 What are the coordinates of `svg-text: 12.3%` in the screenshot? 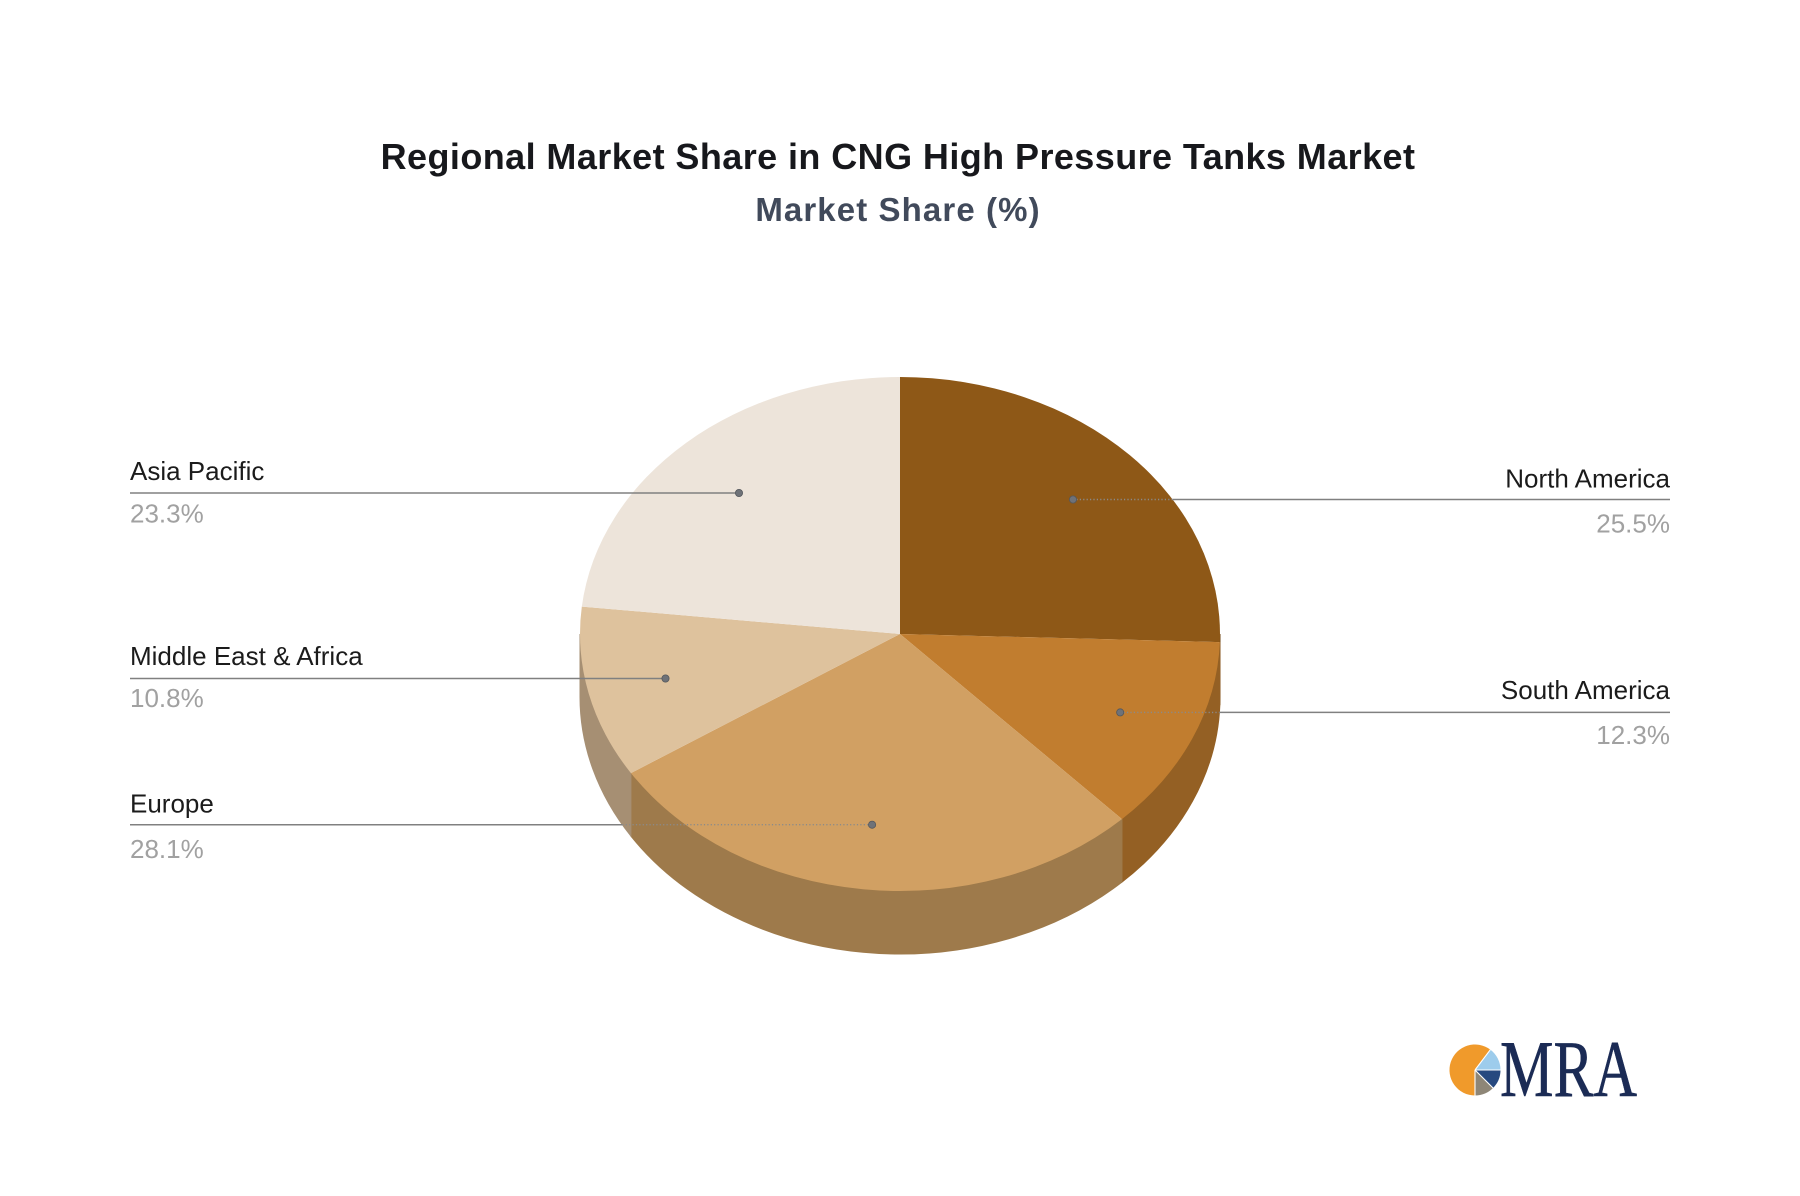 It's located at (1633, 735).